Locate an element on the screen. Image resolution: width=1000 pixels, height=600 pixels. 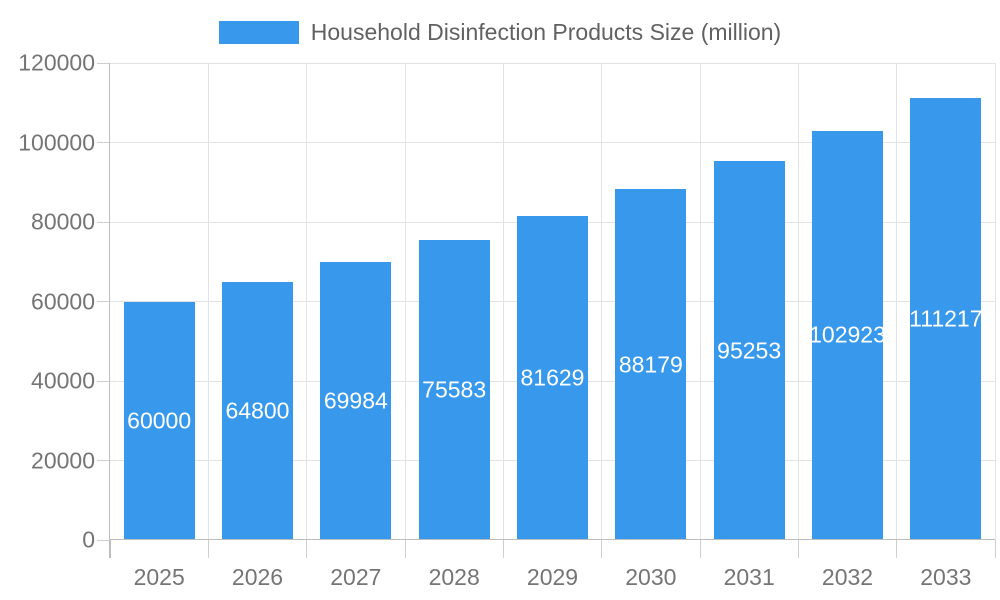
bar-value-label: 75583 is located at coordinates (454, 389).